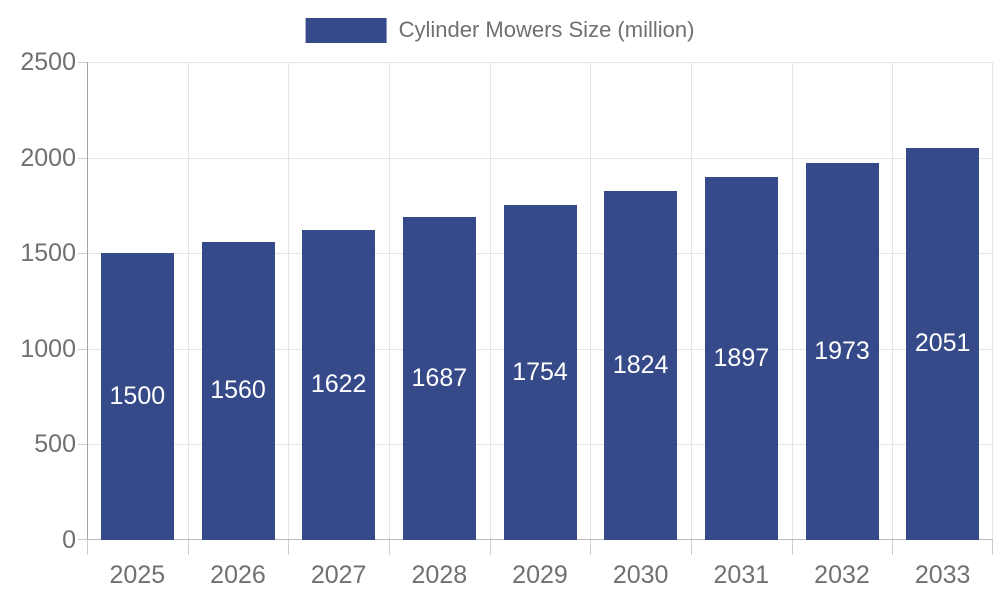 The height and width of the screenshot is (600, 1000). I want to click on x-axis-tick-label: 2029, so click(540, 575).